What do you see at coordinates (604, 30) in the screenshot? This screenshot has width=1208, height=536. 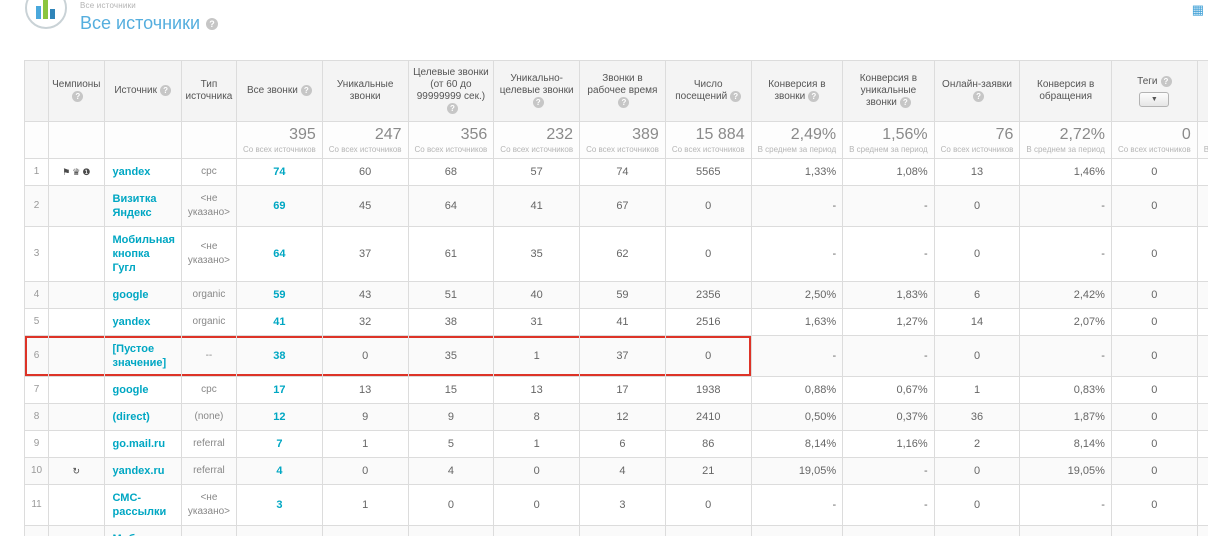 I see `report-header: Все источники Все источники ? ▦` at bounding box center [604, 30].